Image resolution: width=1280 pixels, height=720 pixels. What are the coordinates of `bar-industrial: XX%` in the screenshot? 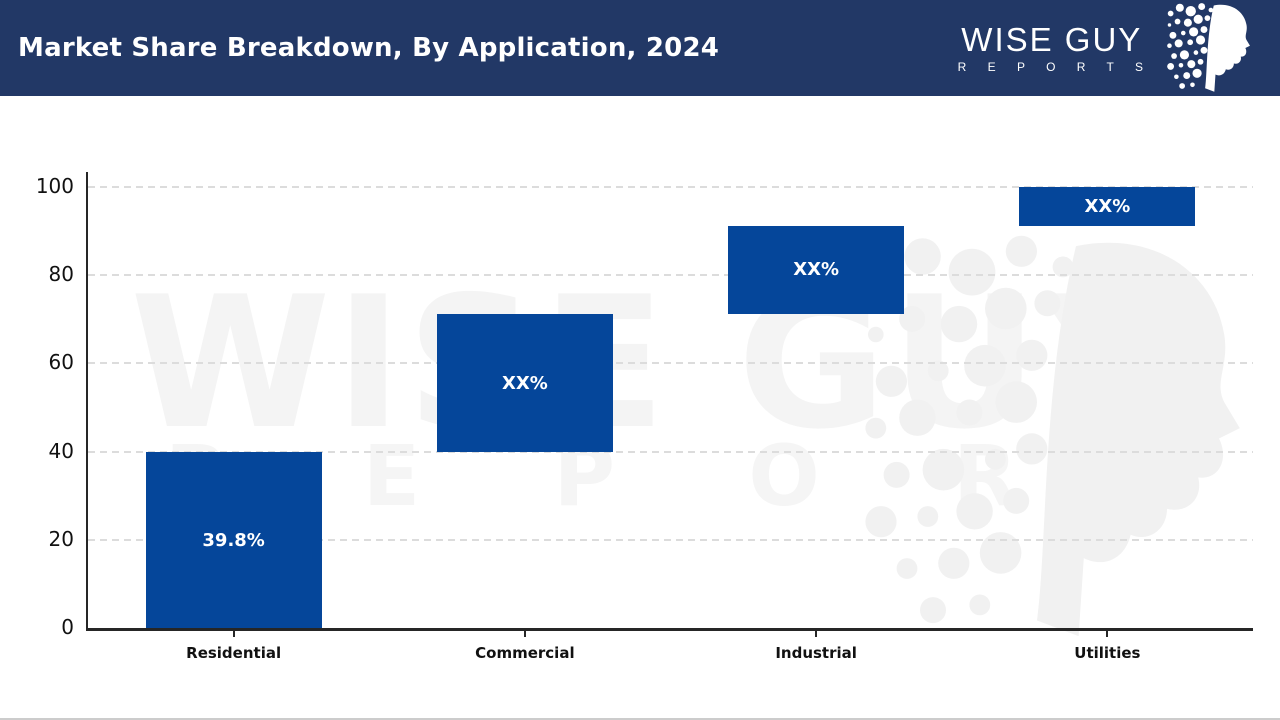 It's located at (816, 269).